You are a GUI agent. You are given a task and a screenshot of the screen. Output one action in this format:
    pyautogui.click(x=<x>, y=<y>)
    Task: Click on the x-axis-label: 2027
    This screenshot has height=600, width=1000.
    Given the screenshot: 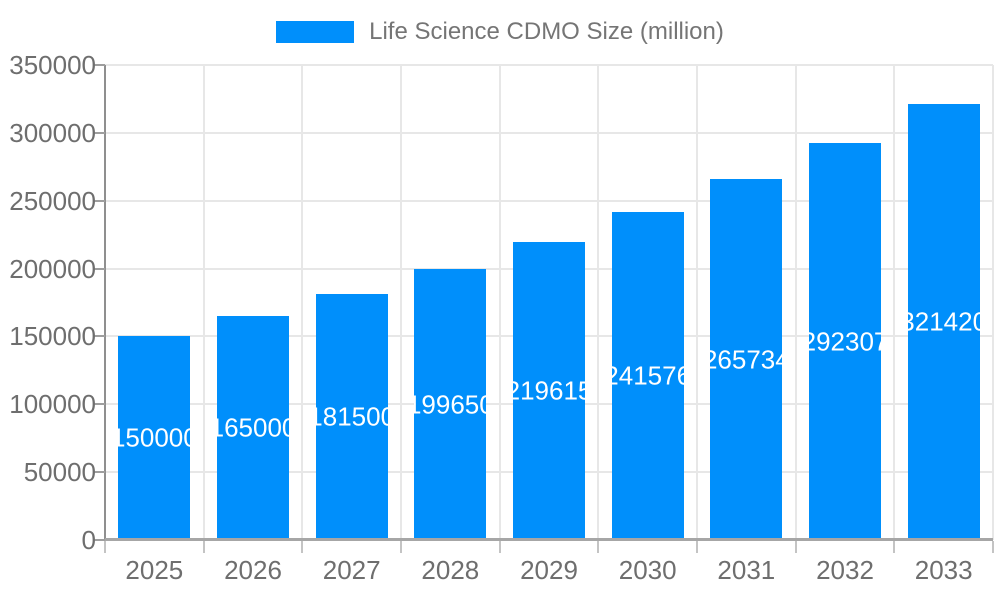 What is the action you would take?
    pyautogui.click(x=351, y=570)
    